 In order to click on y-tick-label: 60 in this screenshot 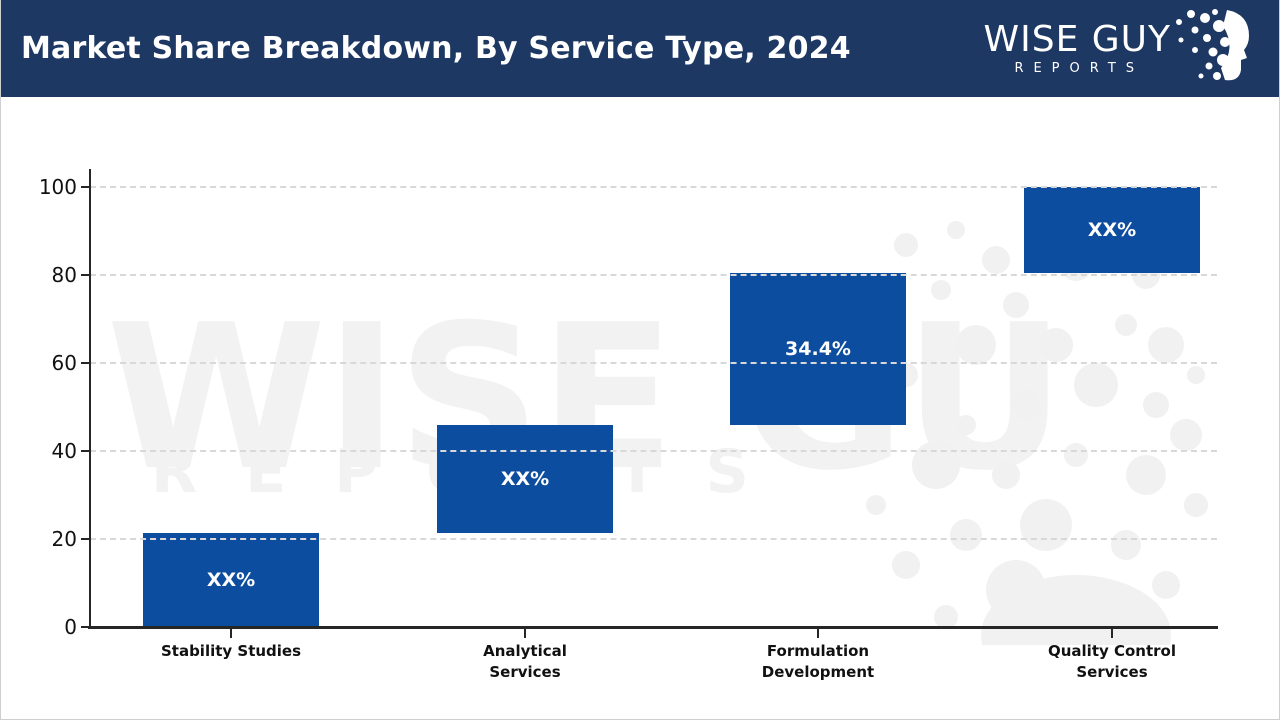, I will do `click(64, 363)`.